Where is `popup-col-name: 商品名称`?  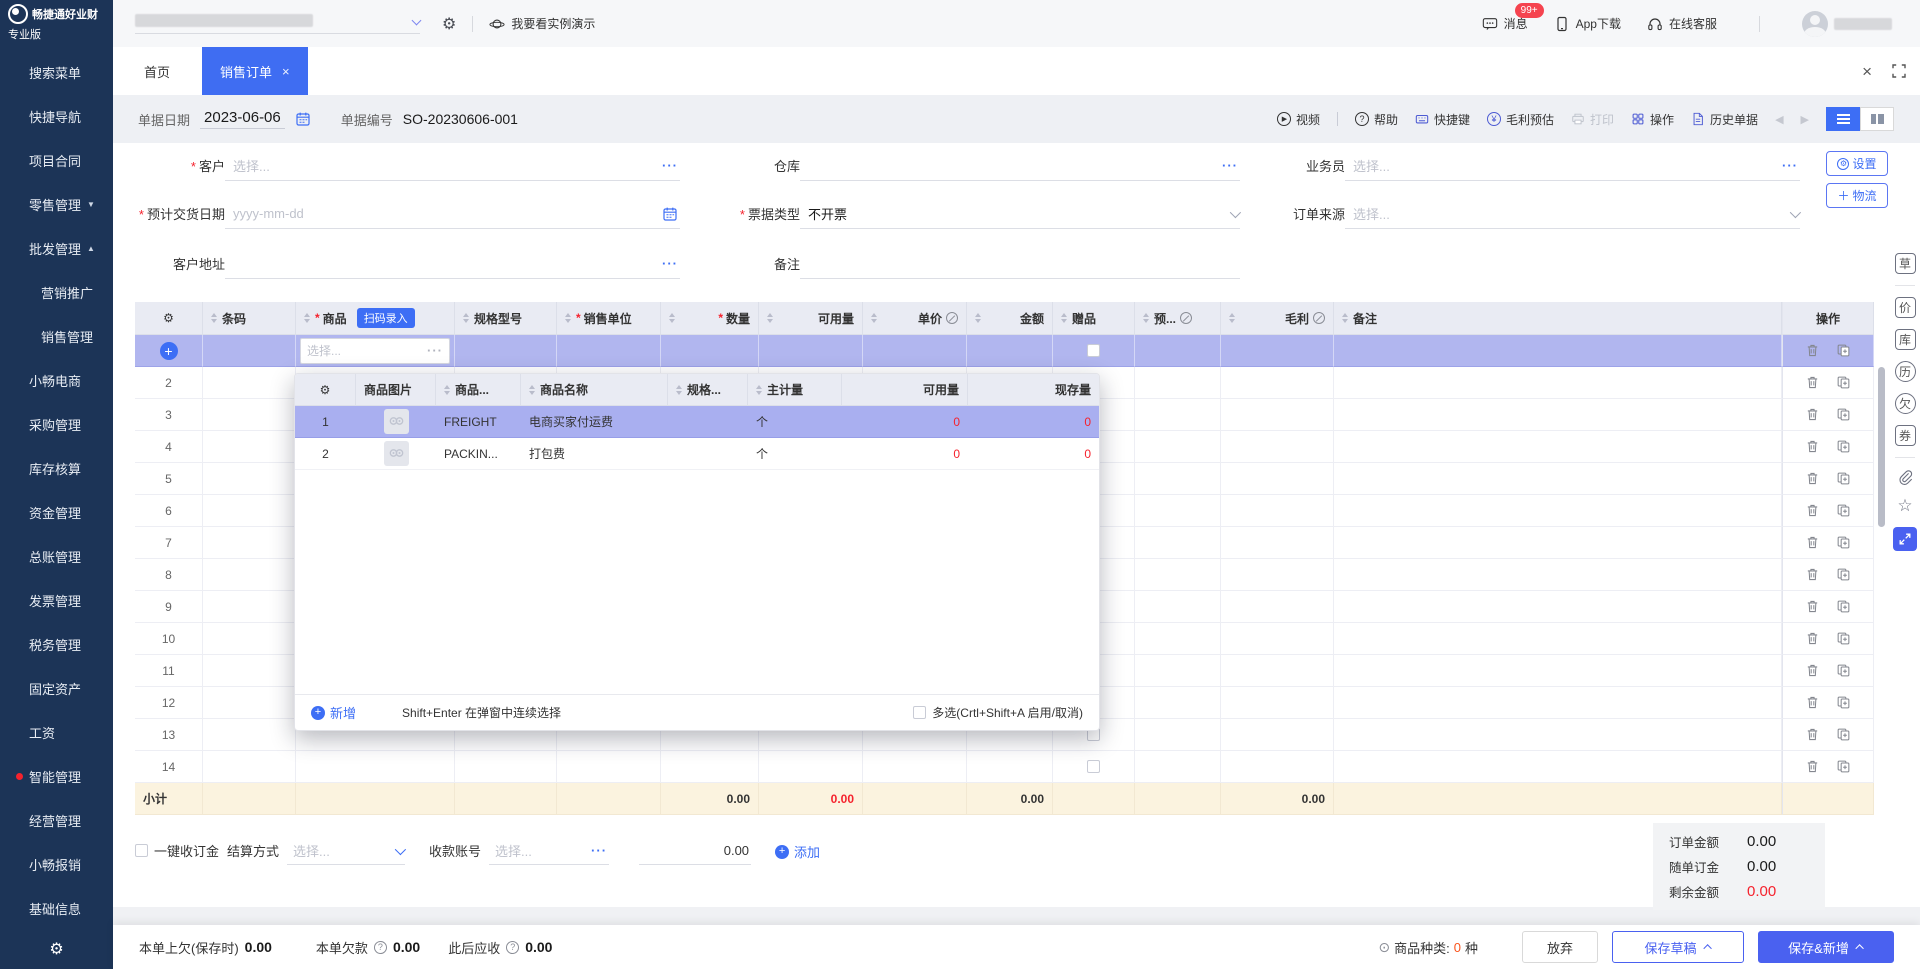 popup-col-name: 商品名称 is located at coordinates (594, 390).